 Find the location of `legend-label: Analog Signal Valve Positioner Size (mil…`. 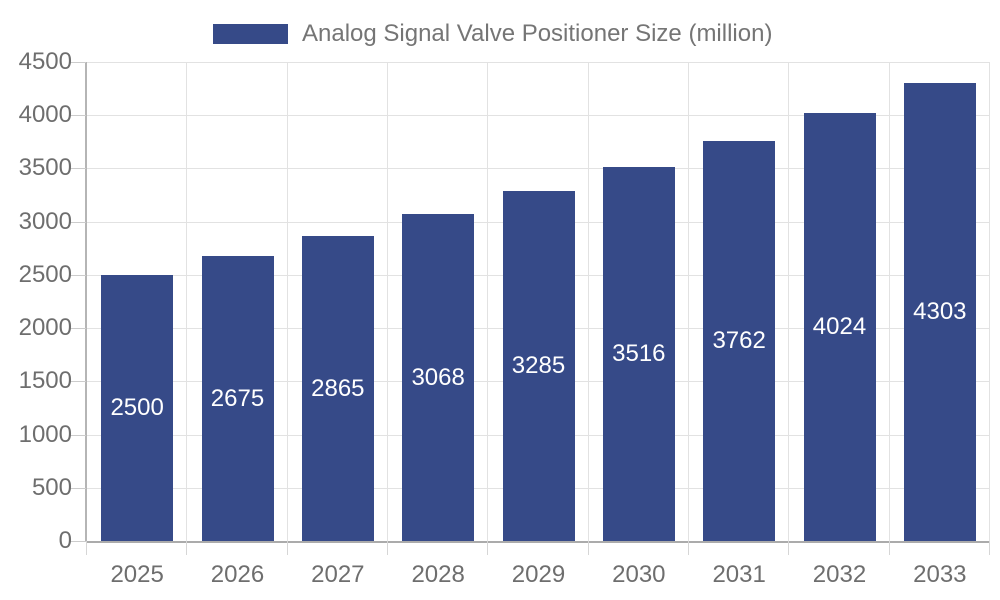

legend-label: Analog Signal Valve Positioner Size (mil… is located at coordinates (537, 33).